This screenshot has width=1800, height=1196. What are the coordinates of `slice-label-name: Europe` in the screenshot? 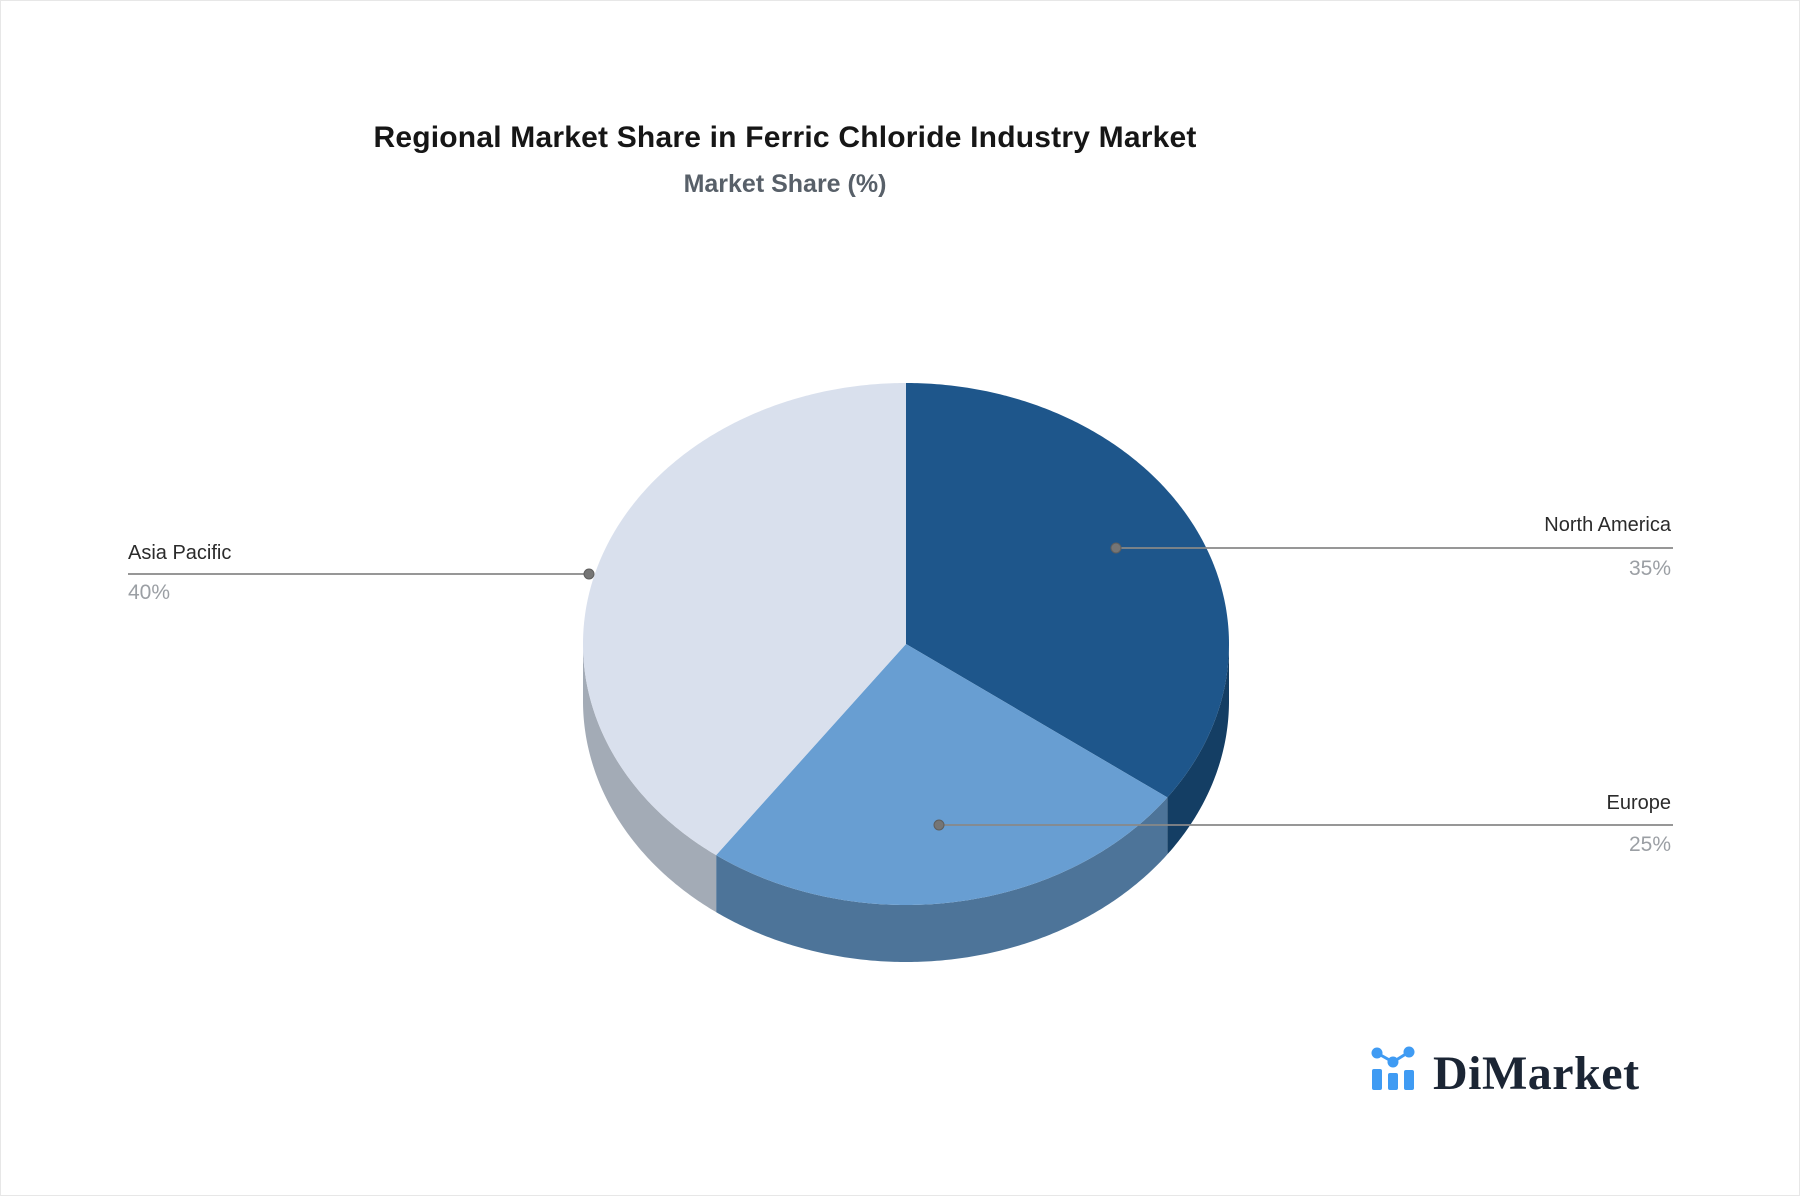 It's located at (1639, 803).